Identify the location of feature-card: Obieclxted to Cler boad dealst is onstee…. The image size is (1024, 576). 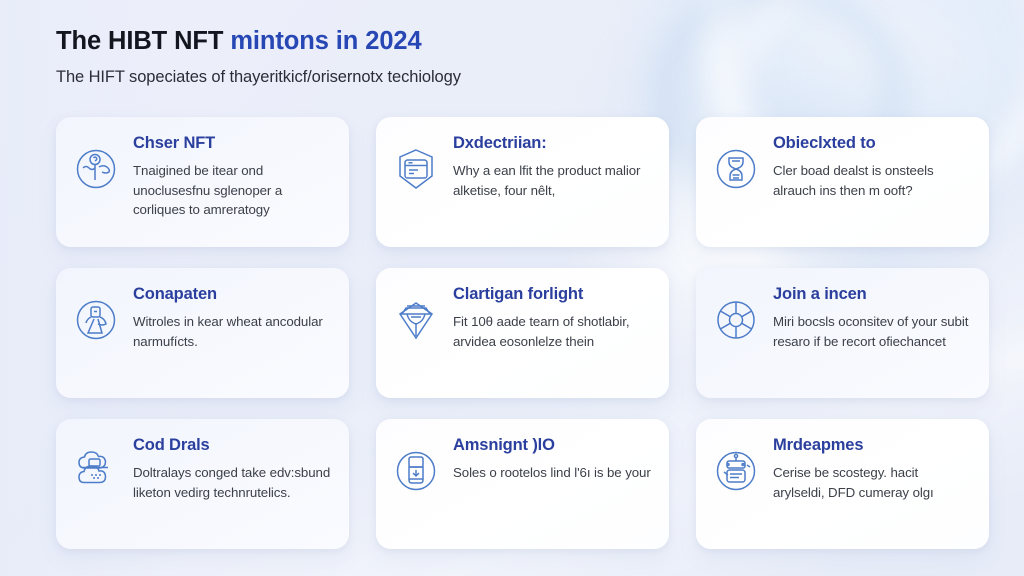
(842, 182).